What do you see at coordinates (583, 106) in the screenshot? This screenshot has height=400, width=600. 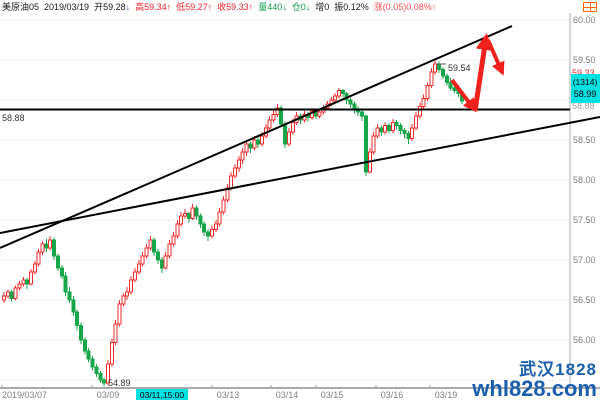 I see `covered-price-label: 58.88` at bounding box center [583, 106].